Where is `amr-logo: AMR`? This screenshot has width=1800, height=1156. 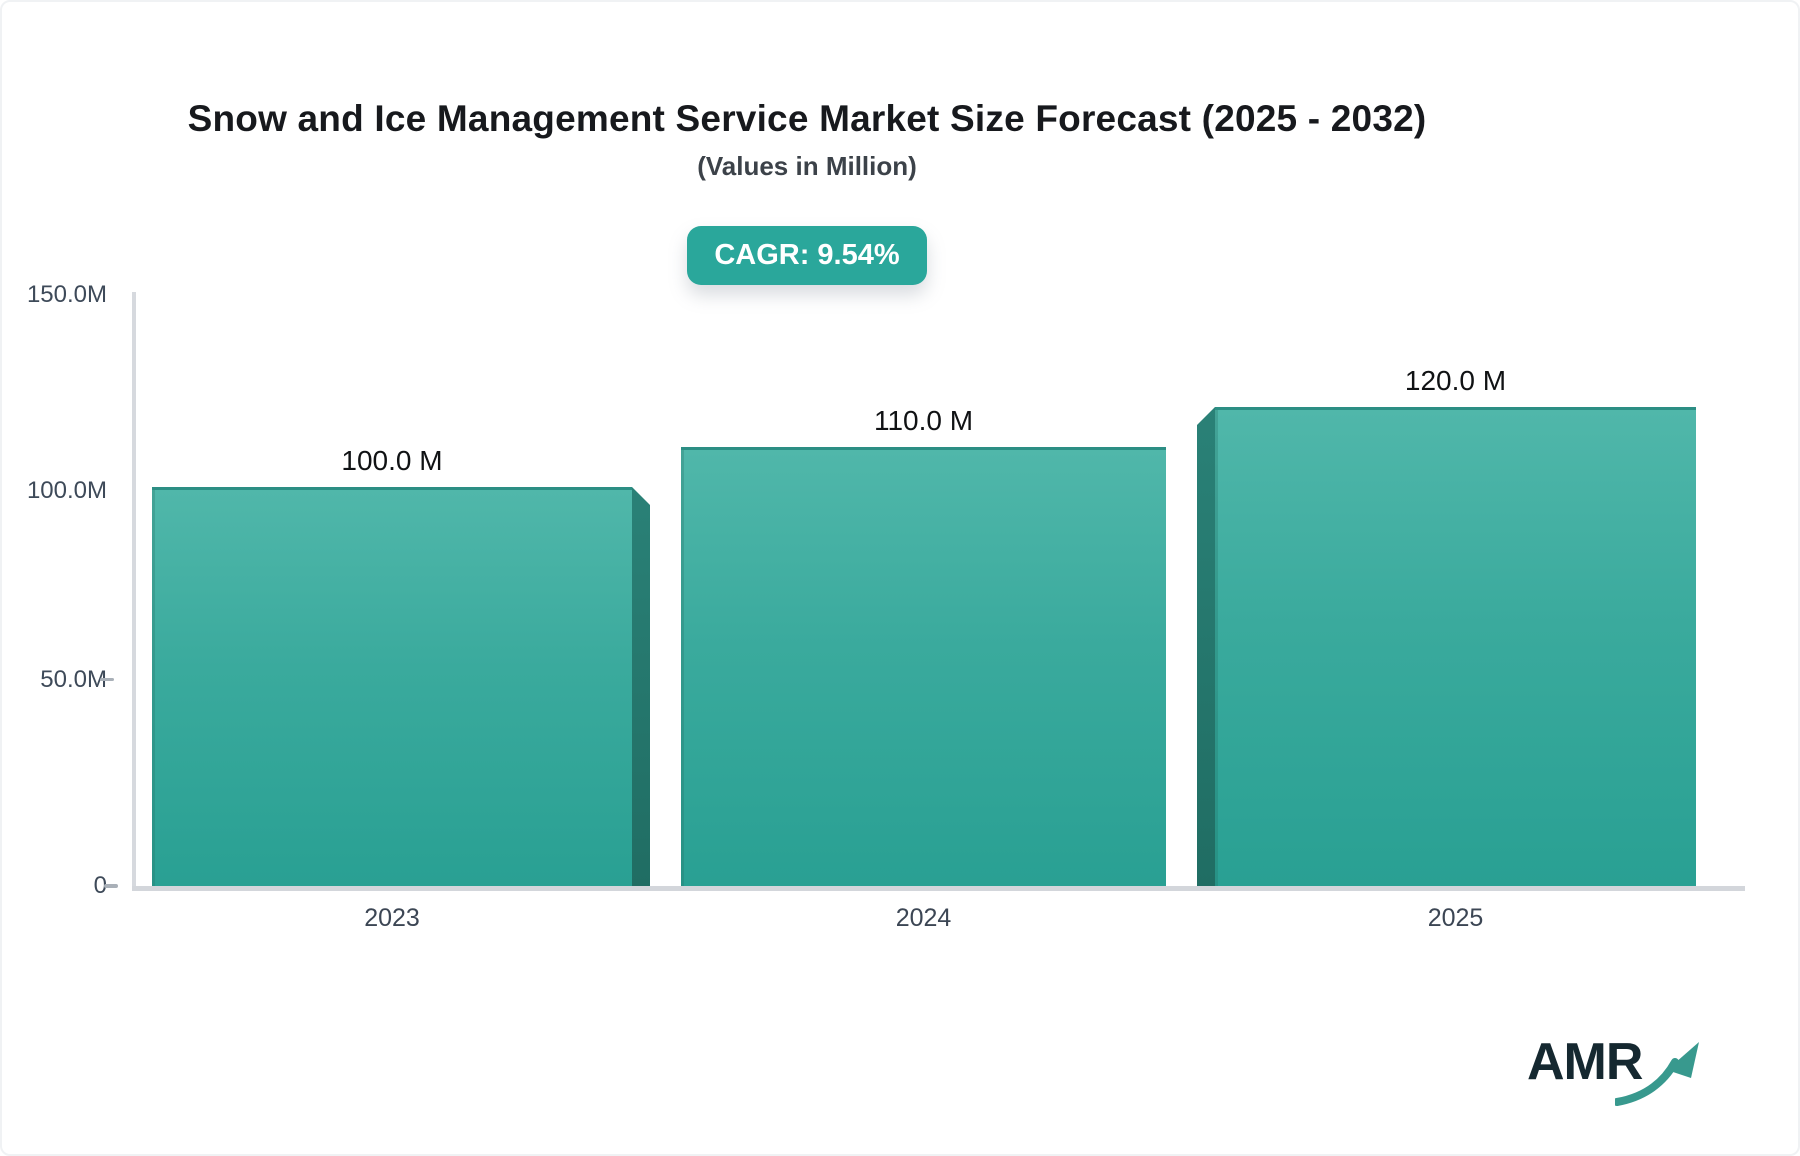 amr-logo: AMR is located at coordinates (1632, 1078).